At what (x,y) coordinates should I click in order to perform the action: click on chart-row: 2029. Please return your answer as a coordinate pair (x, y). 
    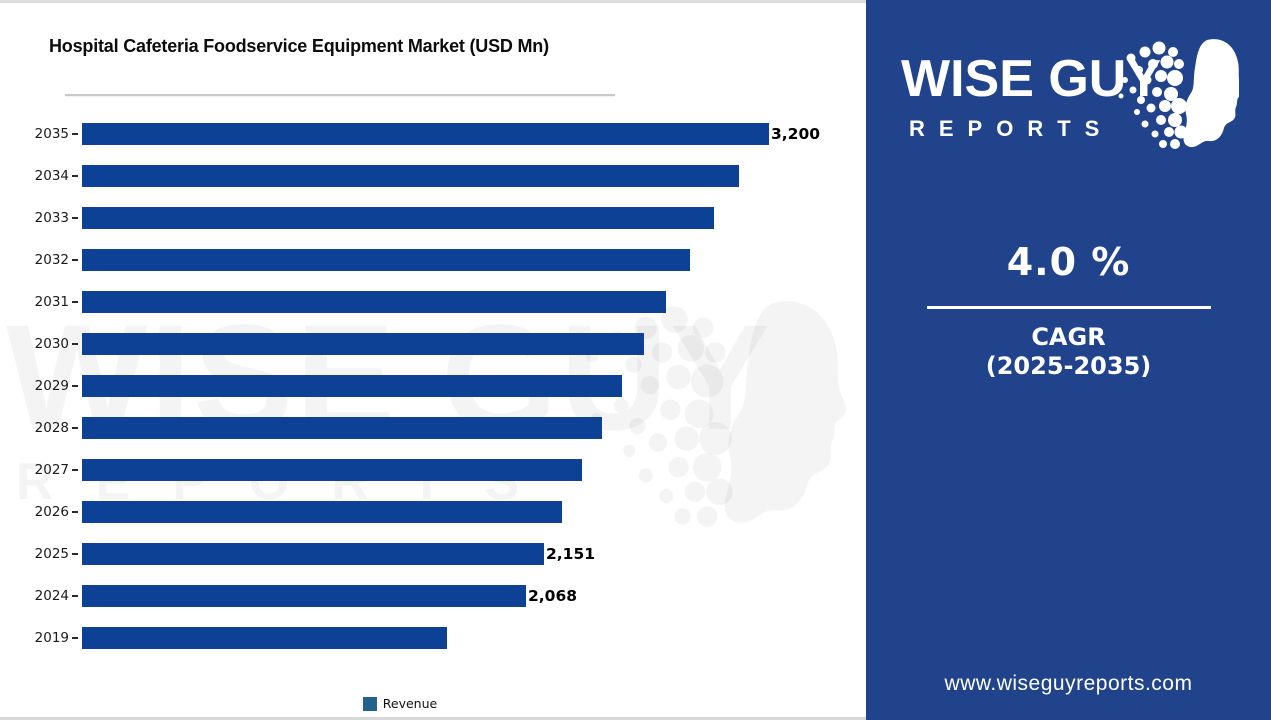
    Looking at the image, I should click on (433, 386).